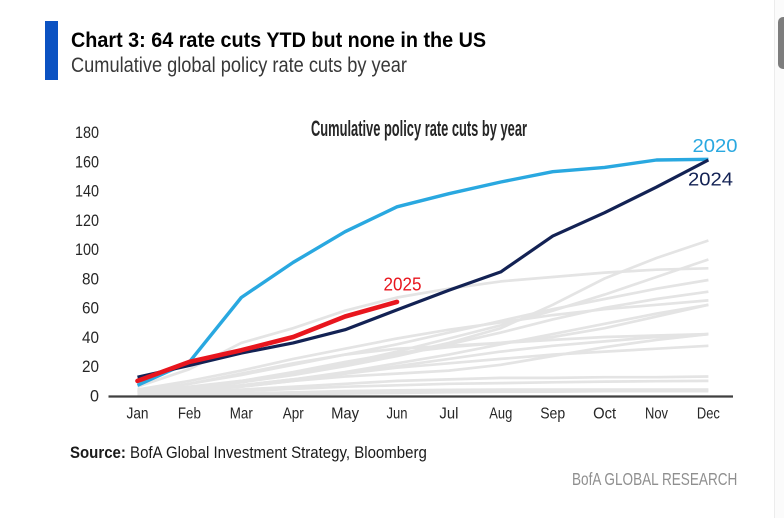  Describe the element at coordinates (294, 414) in the screenshot. I see `svg-text: Apr` at that location.